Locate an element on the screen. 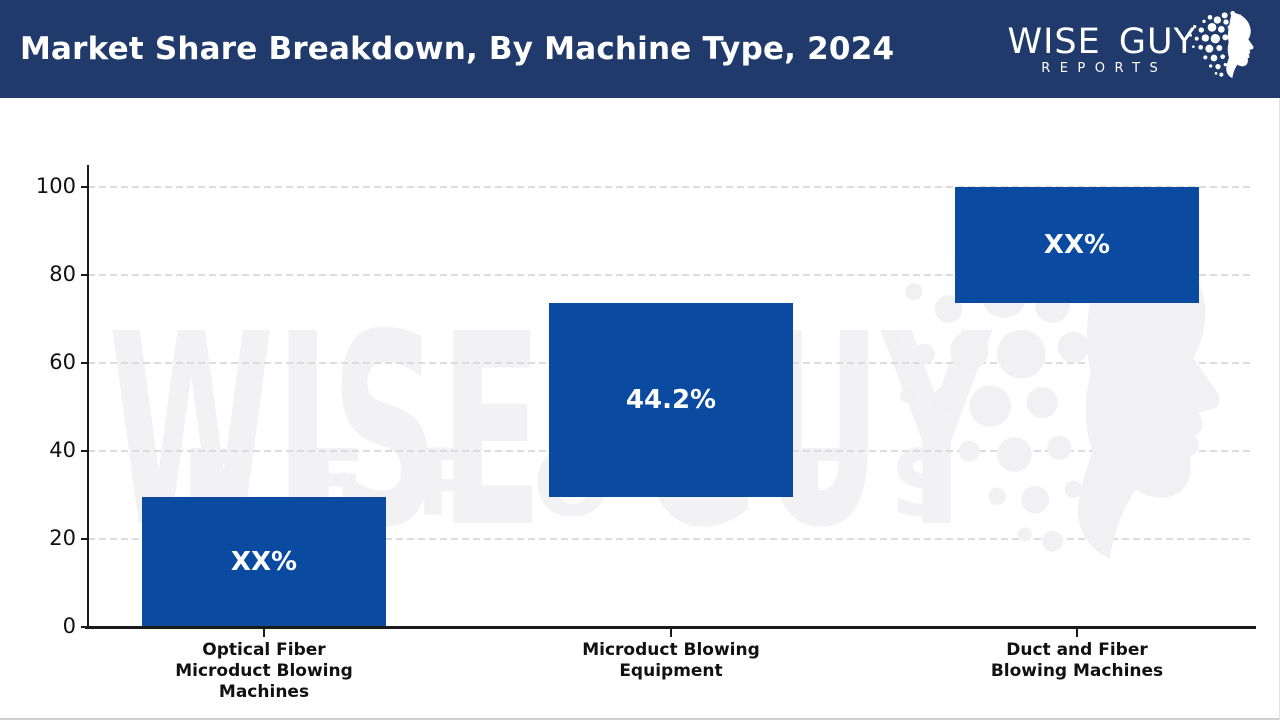 The height and width of the screenshot is (720, 1280). logo-text: WISE GUY REPORTS is located at coordinates (1101, 49).